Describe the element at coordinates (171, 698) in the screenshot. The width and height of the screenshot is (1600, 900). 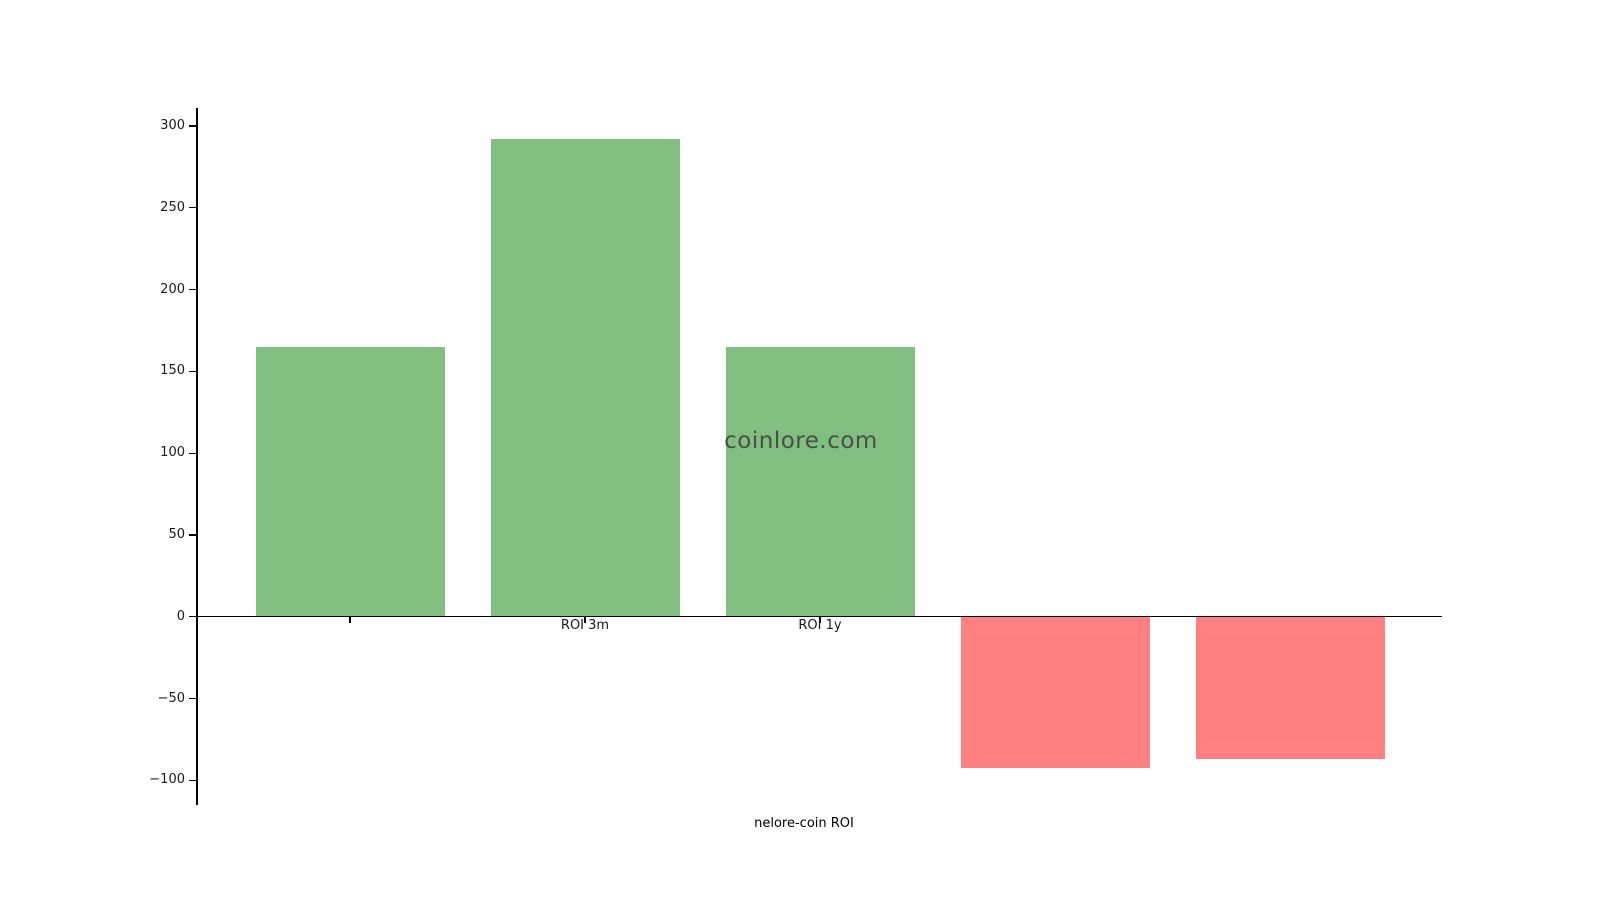
I see `y-tick-label: −50` at that location.